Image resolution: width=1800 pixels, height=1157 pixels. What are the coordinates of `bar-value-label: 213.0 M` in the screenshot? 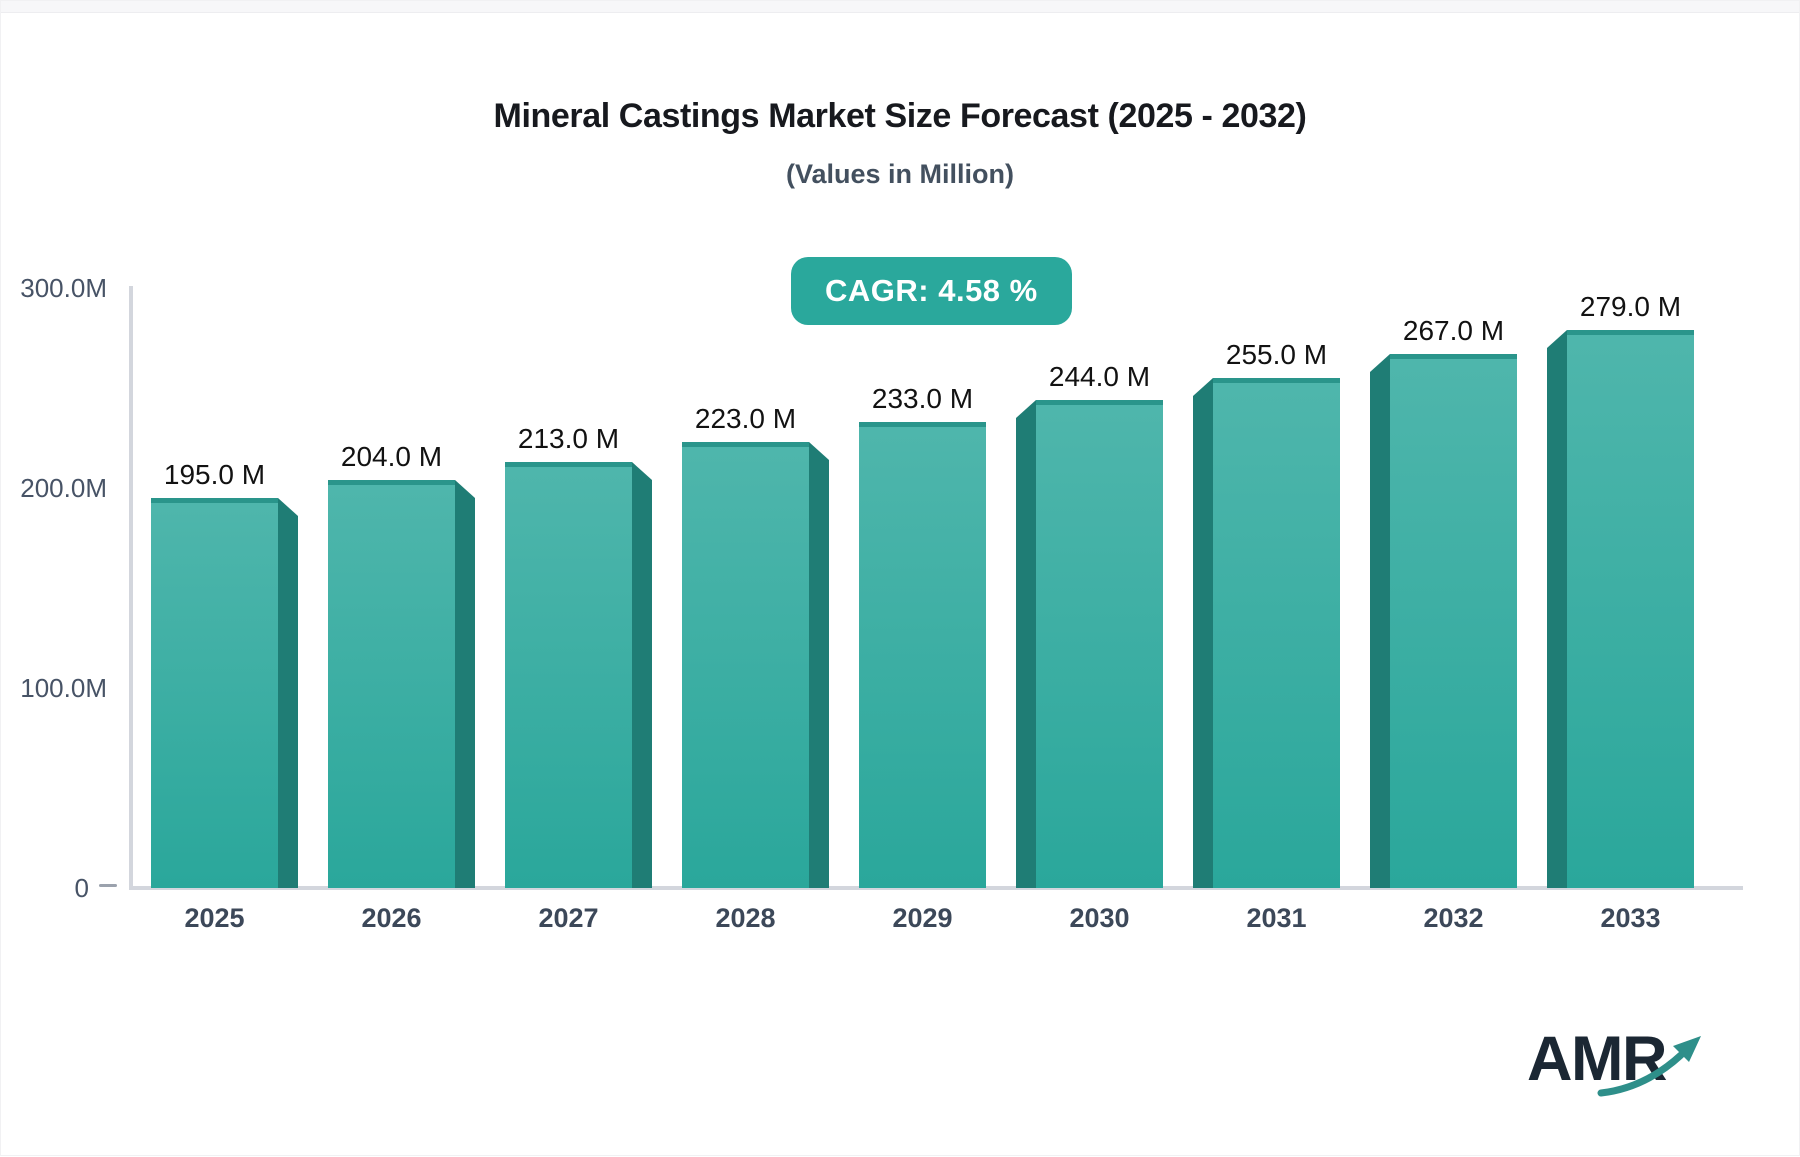 It's located at (568, 438).